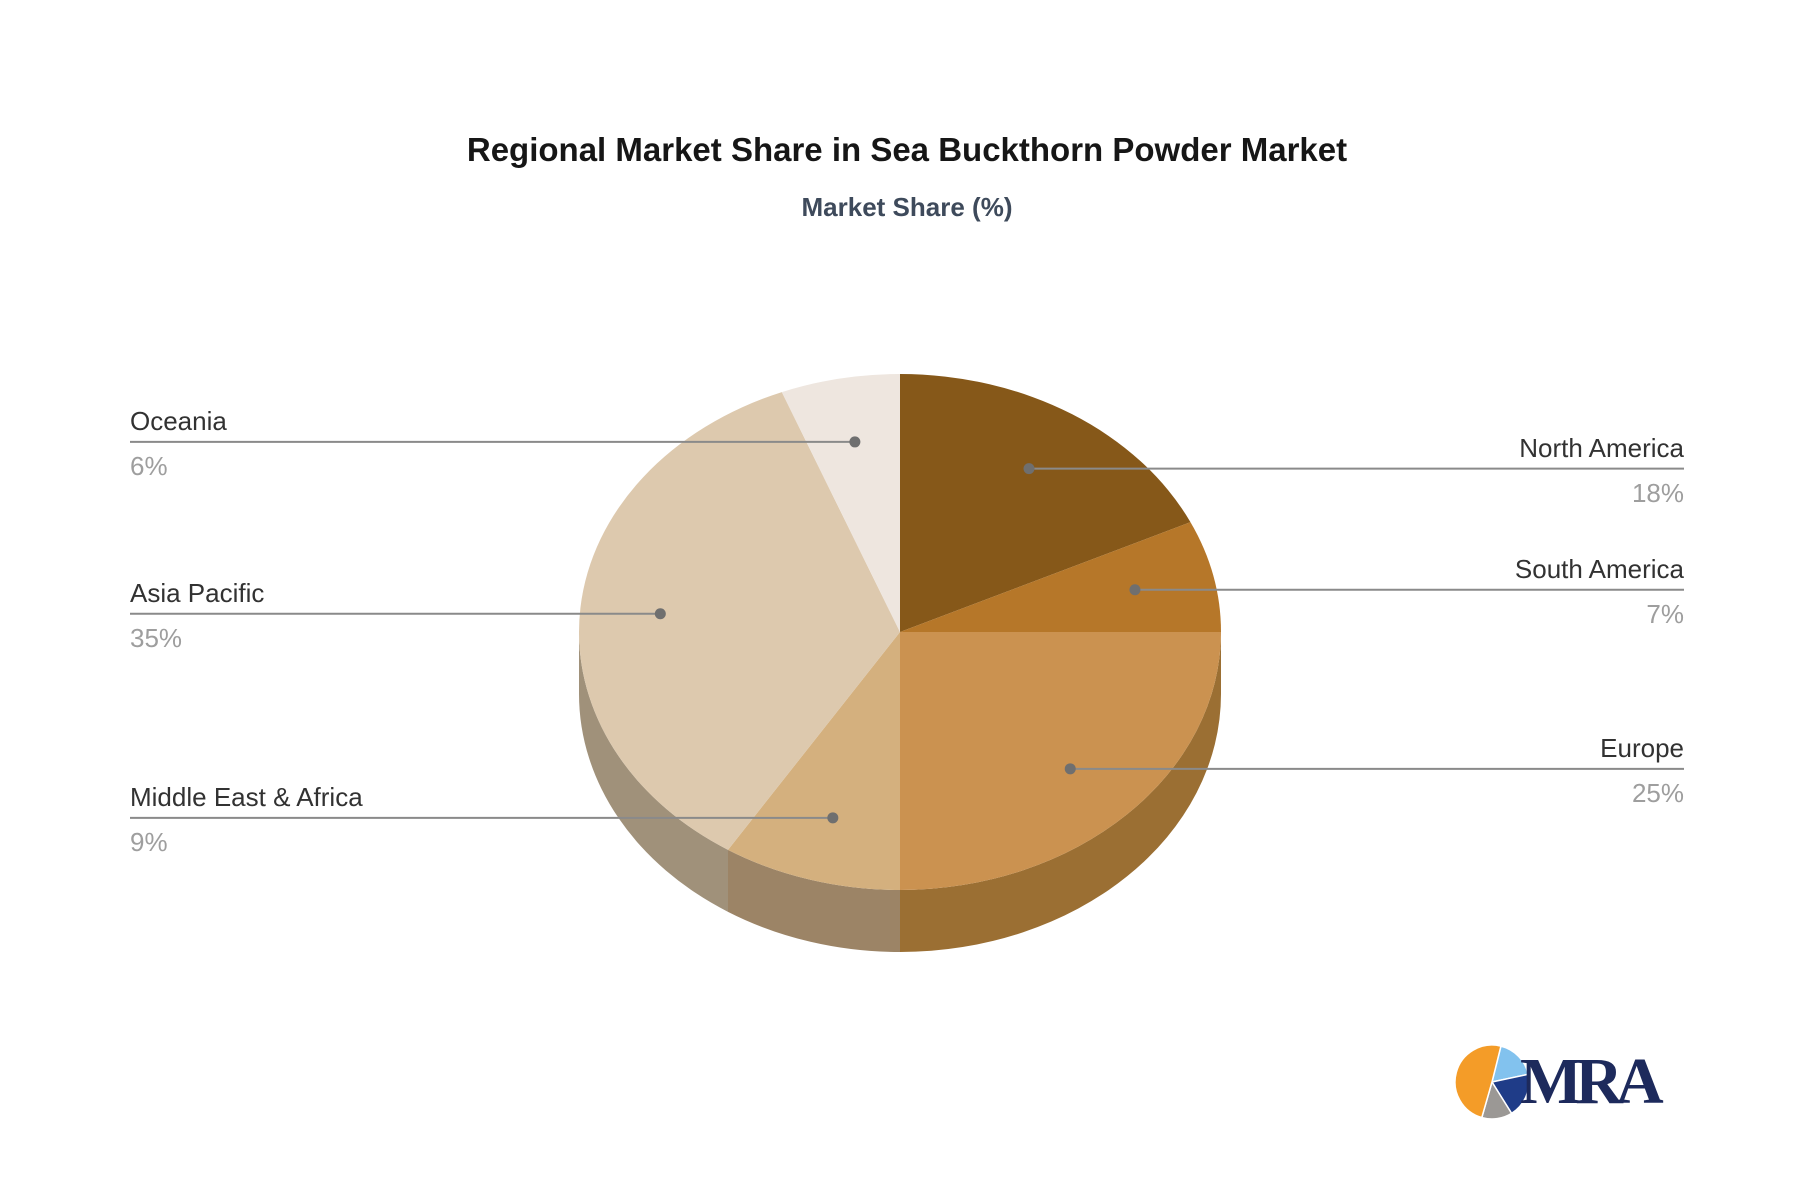 The image size is (1800, 1196). Describe the element at coordinates (197, 592) in the screenshot. I see `slice-label-asia-pacific: Asia Pacific` at that location.